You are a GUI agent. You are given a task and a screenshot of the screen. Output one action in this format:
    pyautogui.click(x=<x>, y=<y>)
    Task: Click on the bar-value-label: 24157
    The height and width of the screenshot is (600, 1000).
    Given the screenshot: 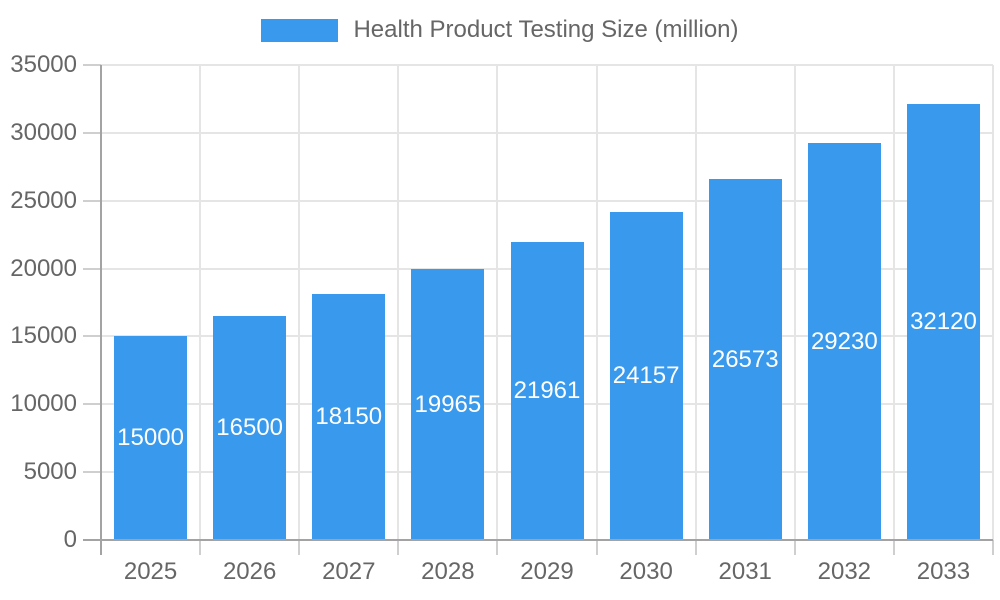 What is the action you would take?
    pyautogui.click(x=646, y=376)
    